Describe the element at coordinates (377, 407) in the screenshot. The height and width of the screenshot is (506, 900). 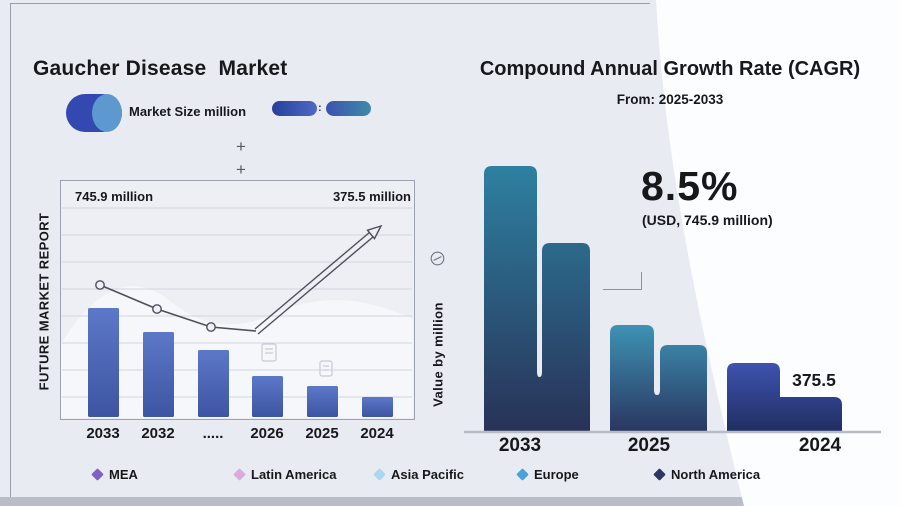
I see `bar-2024` at that location.